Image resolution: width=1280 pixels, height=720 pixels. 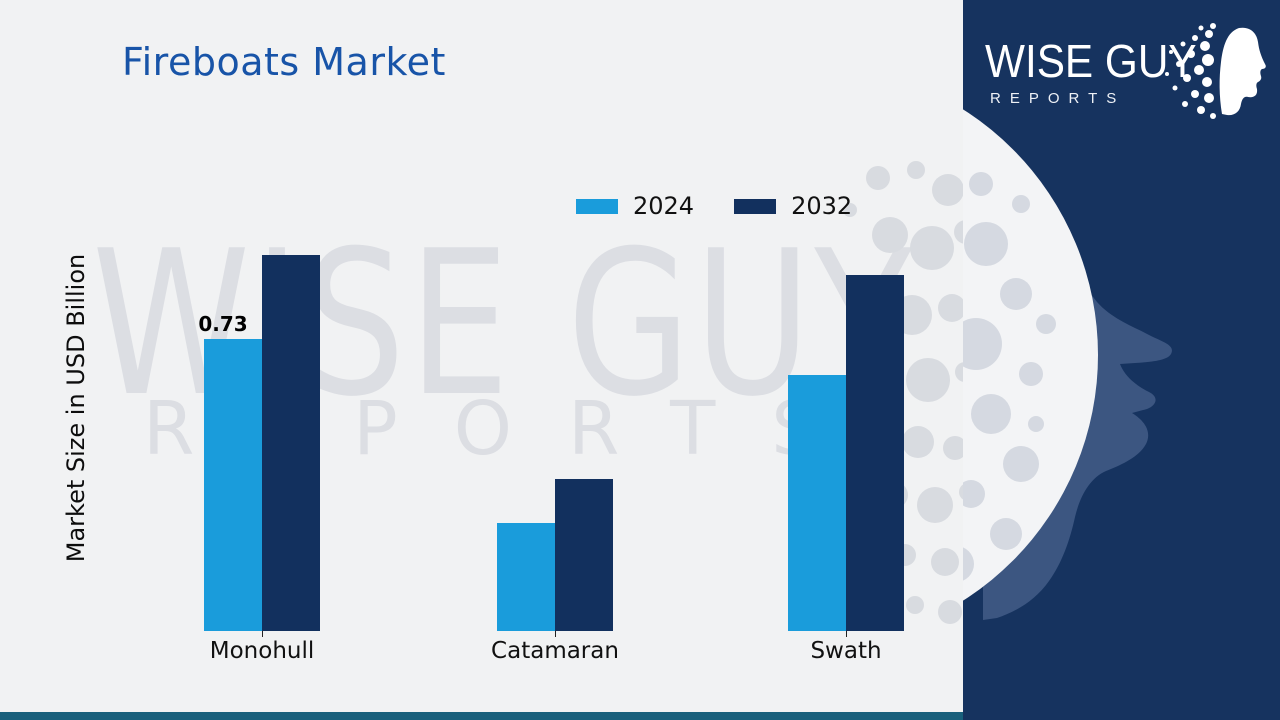 I want to click on legend-item-2032: 2032, so click(x=793, y=206).